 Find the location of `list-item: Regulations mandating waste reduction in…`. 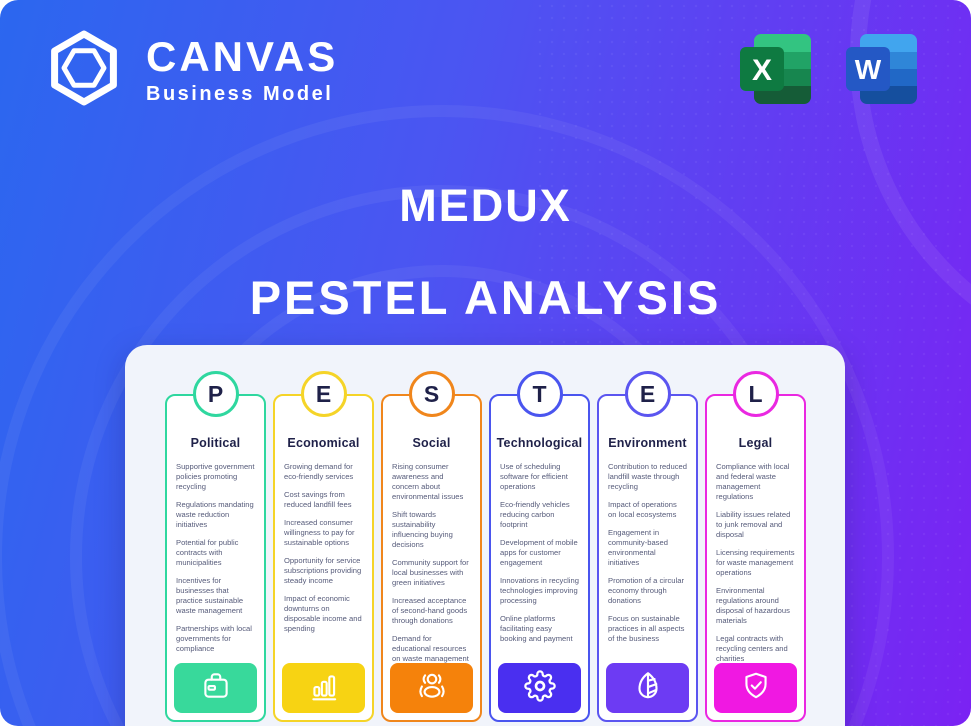

list-item: Regulations mandating waste reduction in… is located at coordinates (215, 515).